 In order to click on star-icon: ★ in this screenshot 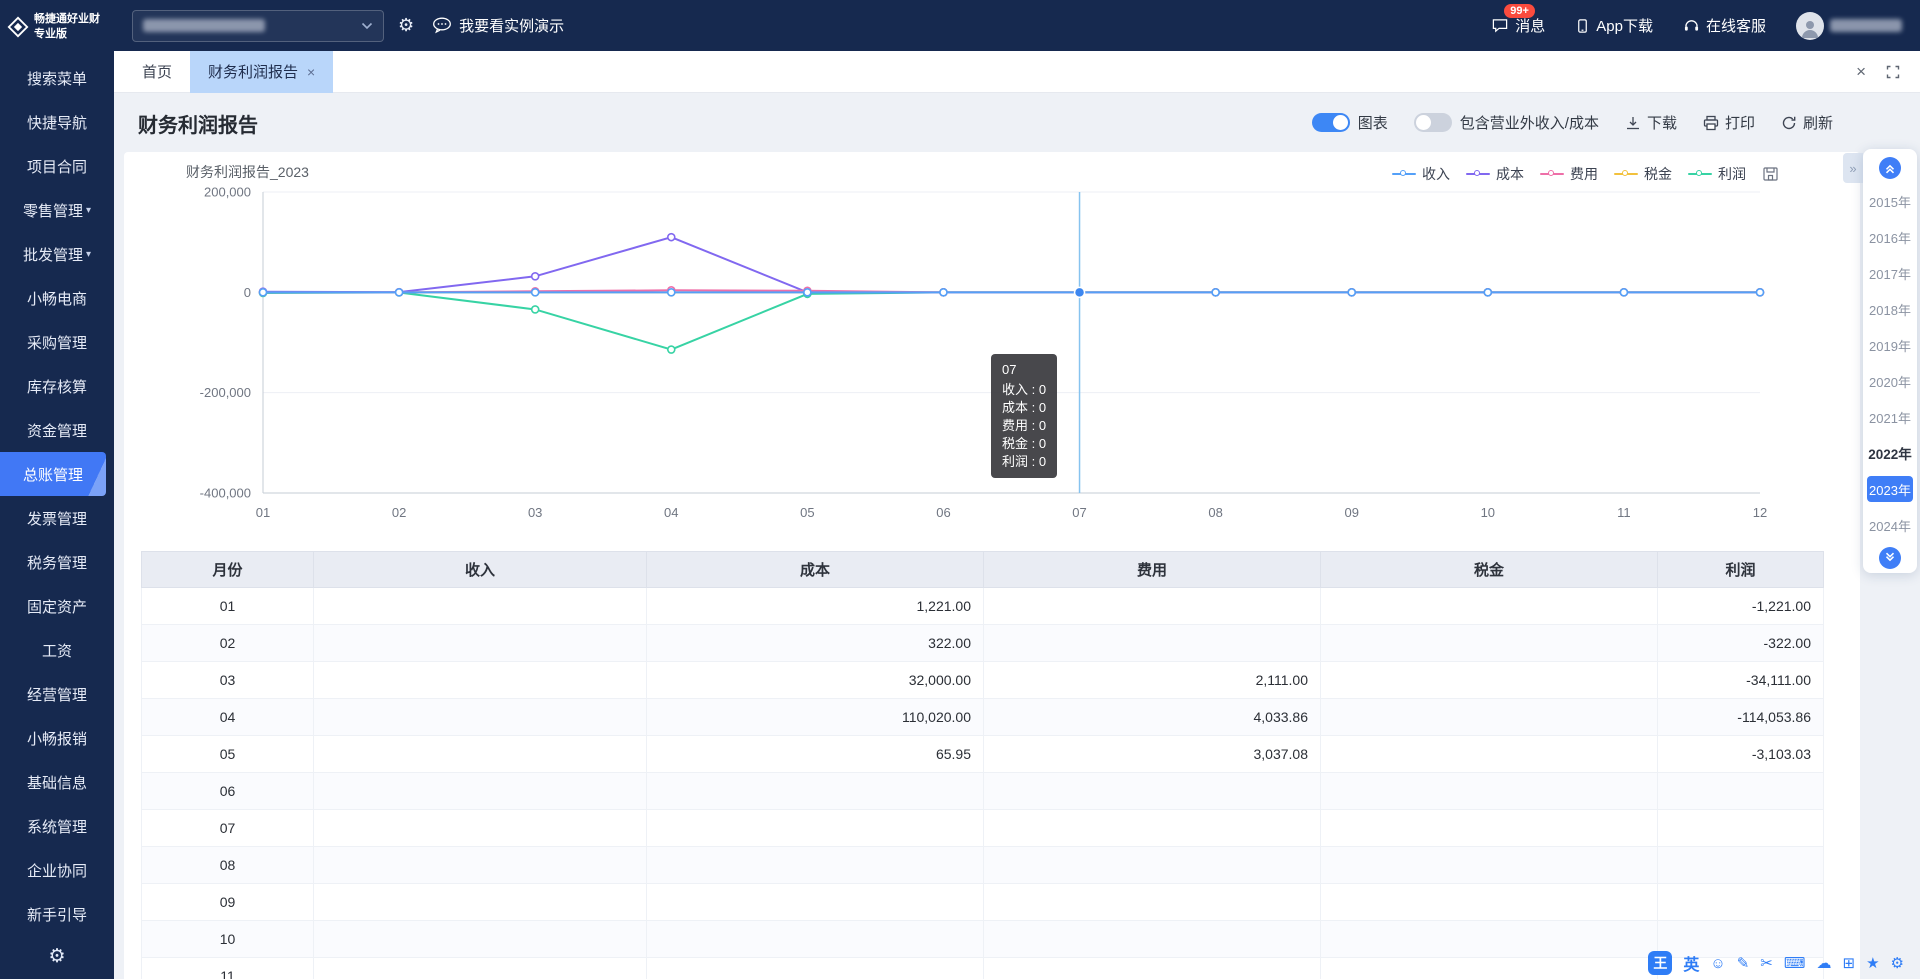, I will do `click(1873, 963)`.